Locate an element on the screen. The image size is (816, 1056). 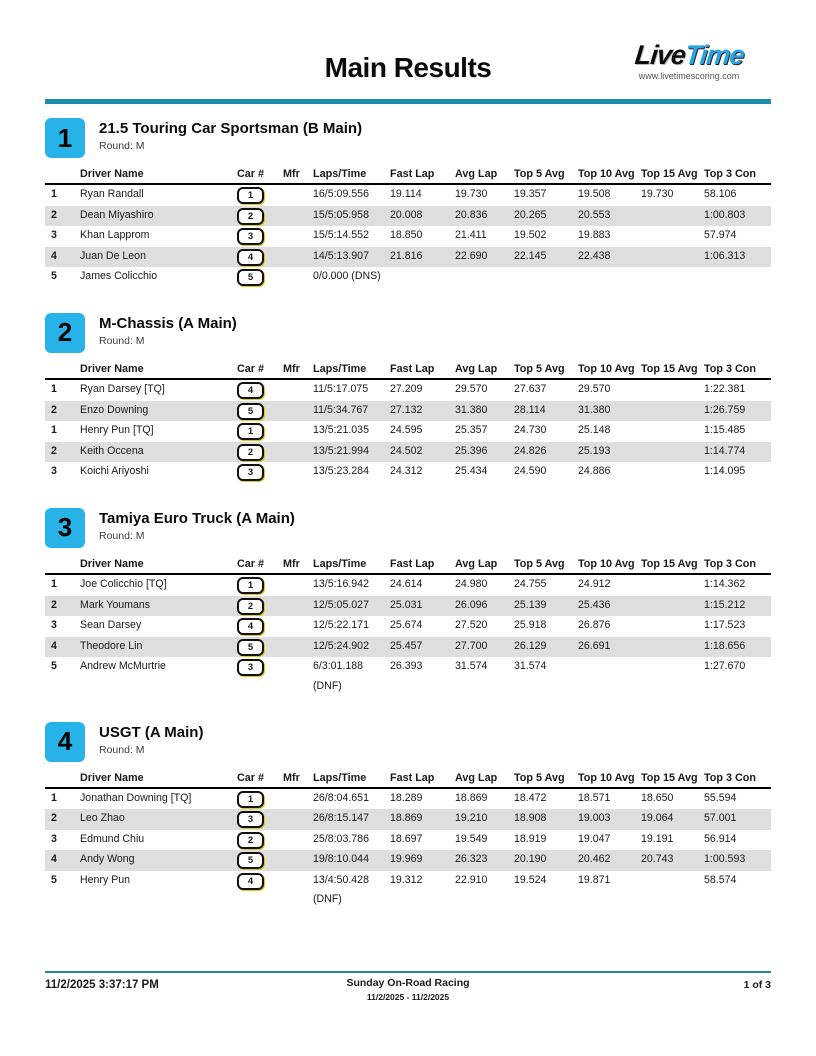
column-header: Driver Name is located at coordinates (112, 174).